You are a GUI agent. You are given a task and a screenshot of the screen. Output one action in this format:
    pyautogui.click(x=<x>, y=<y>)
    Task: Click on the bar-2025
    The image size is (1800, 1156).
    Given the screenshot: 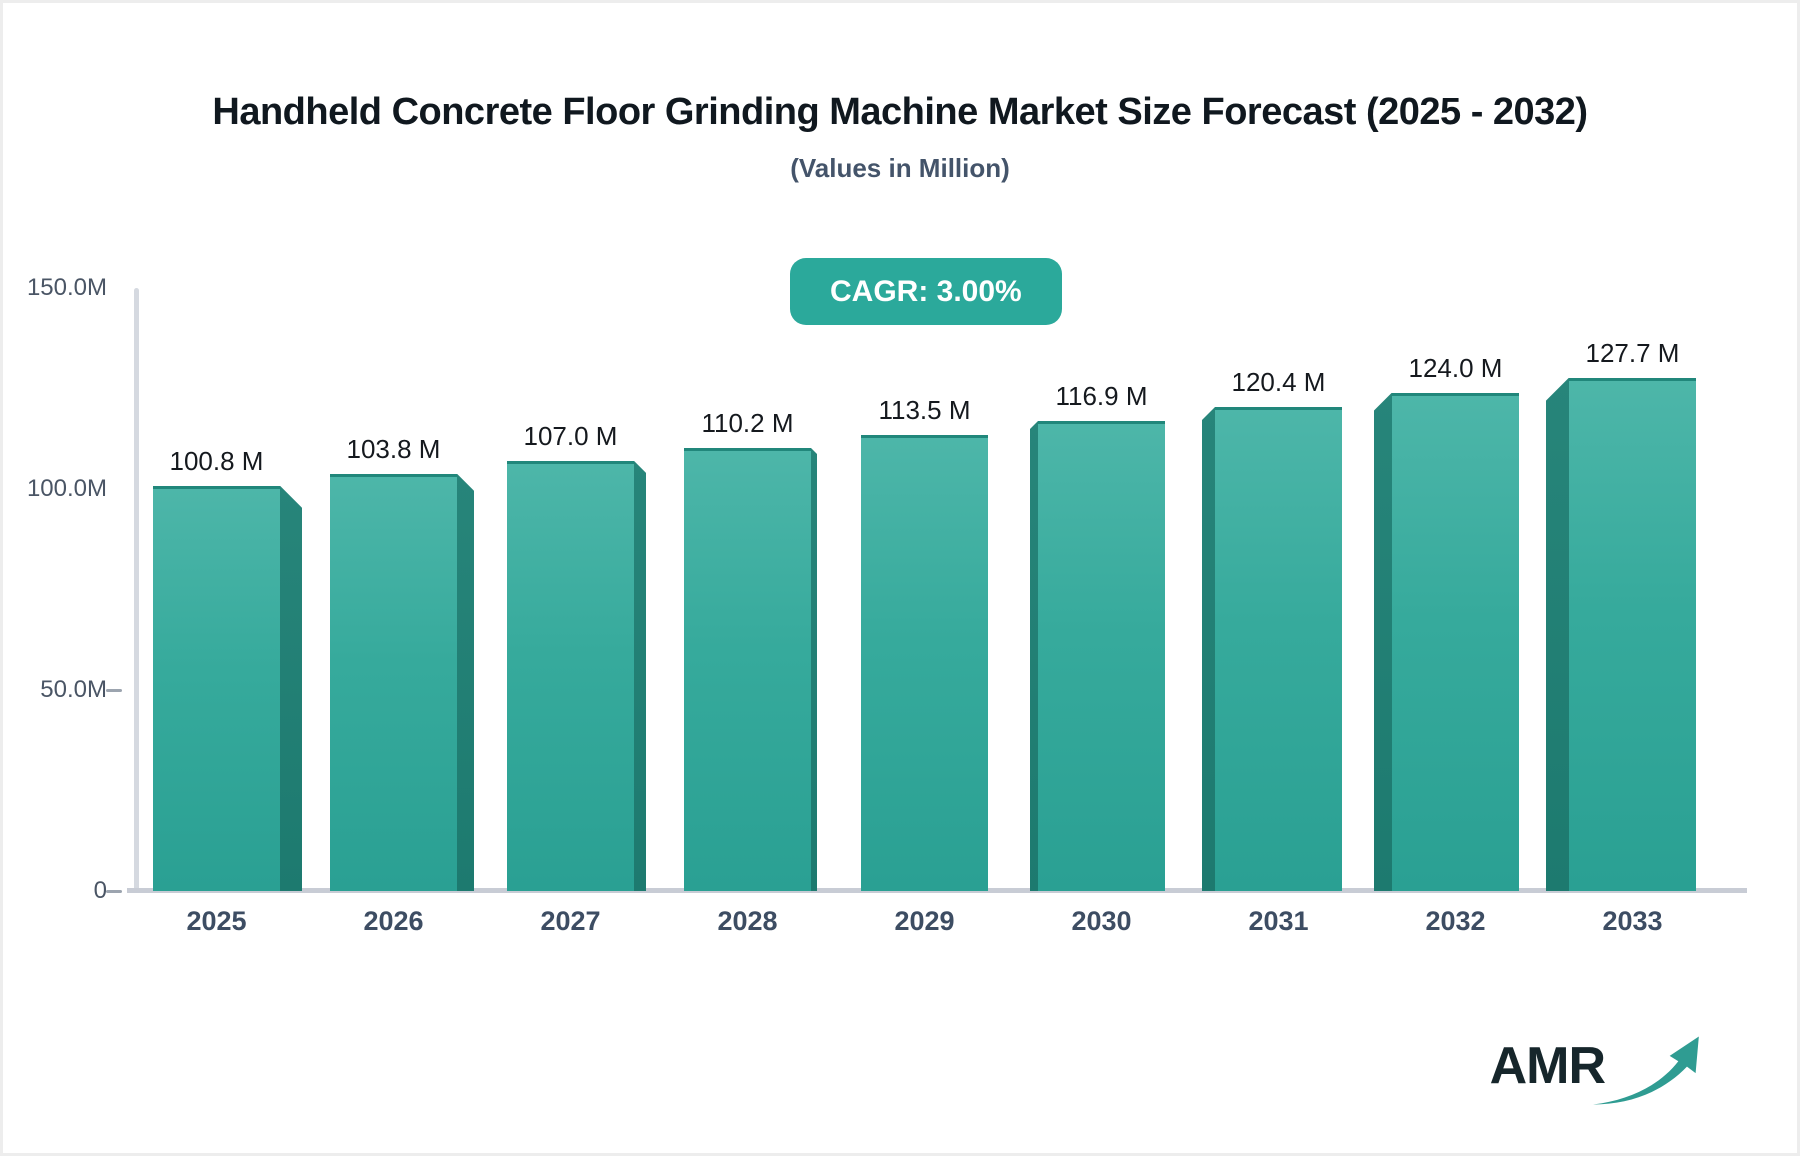 What is the action you would take?
    pyautogui.click(x=216, y=688)
    